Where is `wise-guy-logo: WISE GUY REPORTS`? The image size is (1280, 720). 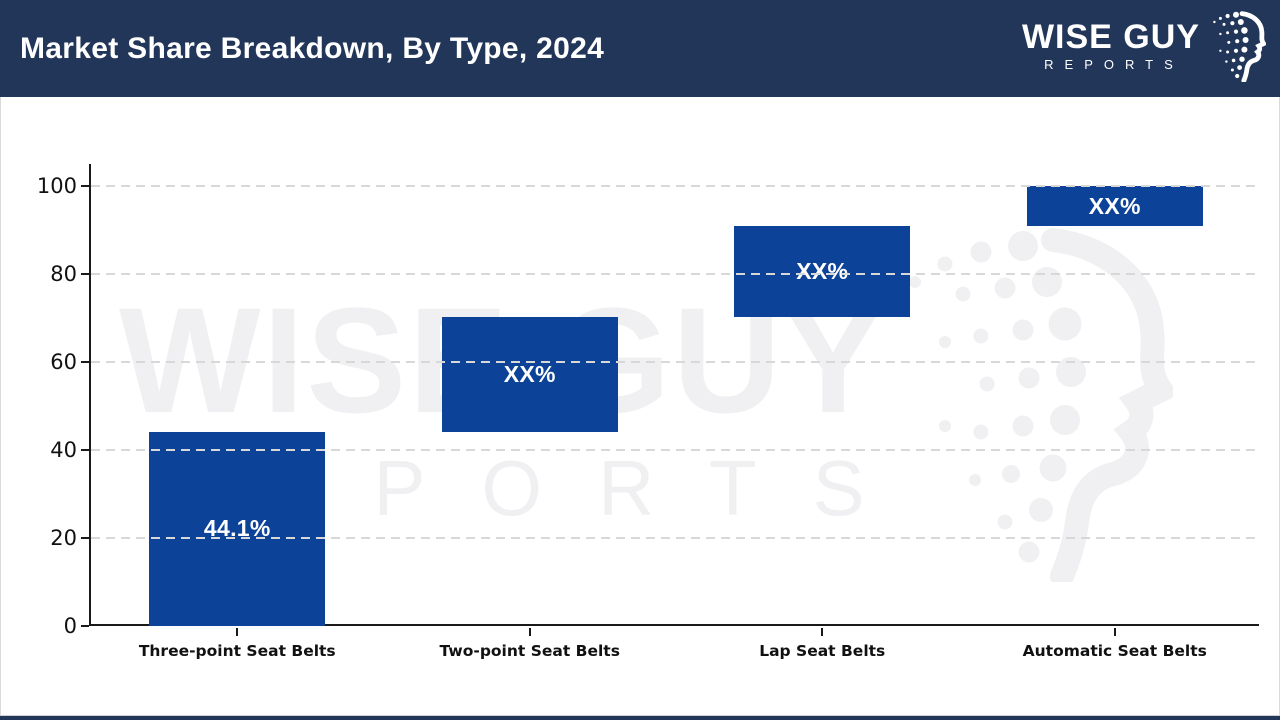 wise-guy-logo: WISE GUY REPORTS is located at coordinates (1144, 46).